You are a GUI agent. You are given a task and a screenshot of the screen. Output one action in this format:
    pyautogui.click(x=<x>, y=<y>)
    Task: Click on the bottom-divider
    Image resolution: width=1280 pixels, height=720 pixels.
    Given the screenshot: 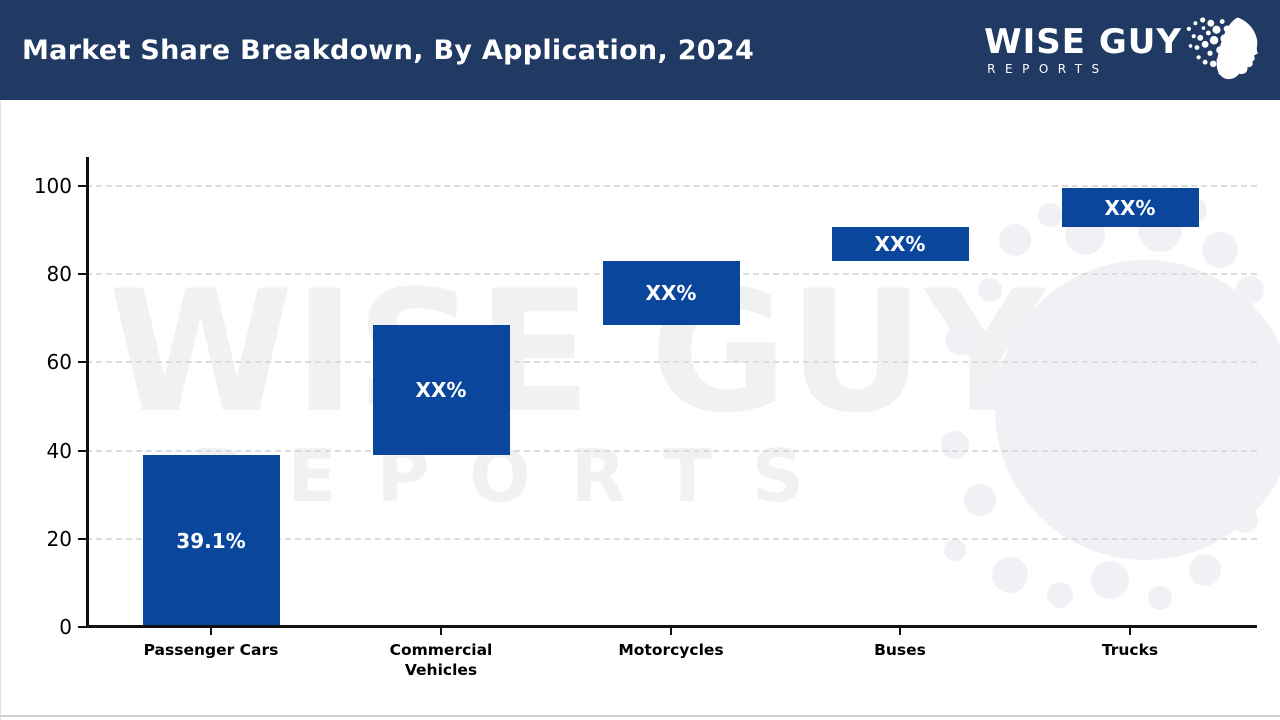 What is the action you would take?
    pyautogui.click(x=640, y=716)
    